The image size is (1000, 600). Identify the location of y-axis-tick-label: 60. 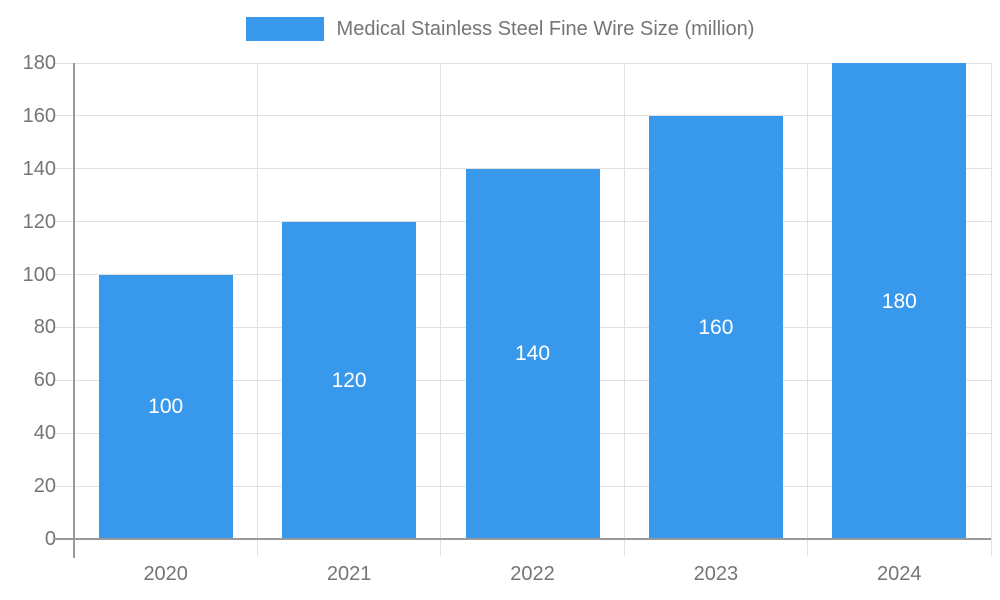
(44, 380).